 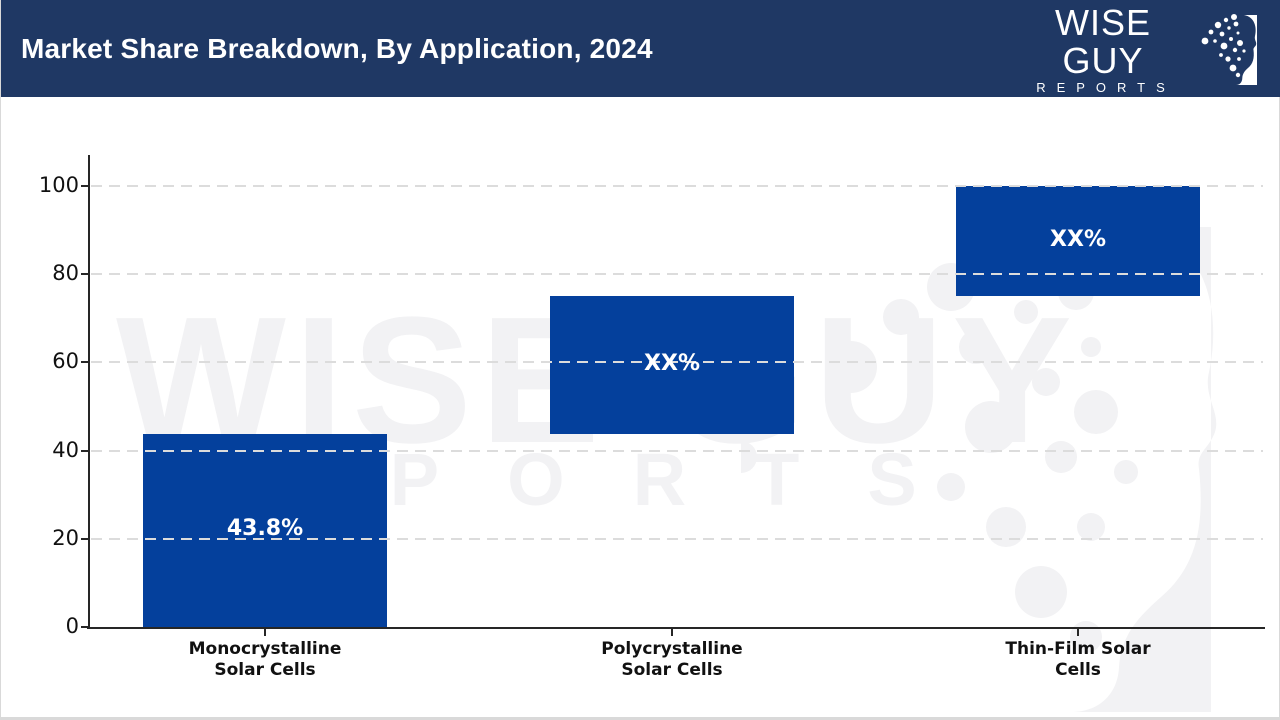 What do you see at coordinates (1229, 49) in the screenshot?
I see `logo-face-icon` at bounding box center [1229, 49].